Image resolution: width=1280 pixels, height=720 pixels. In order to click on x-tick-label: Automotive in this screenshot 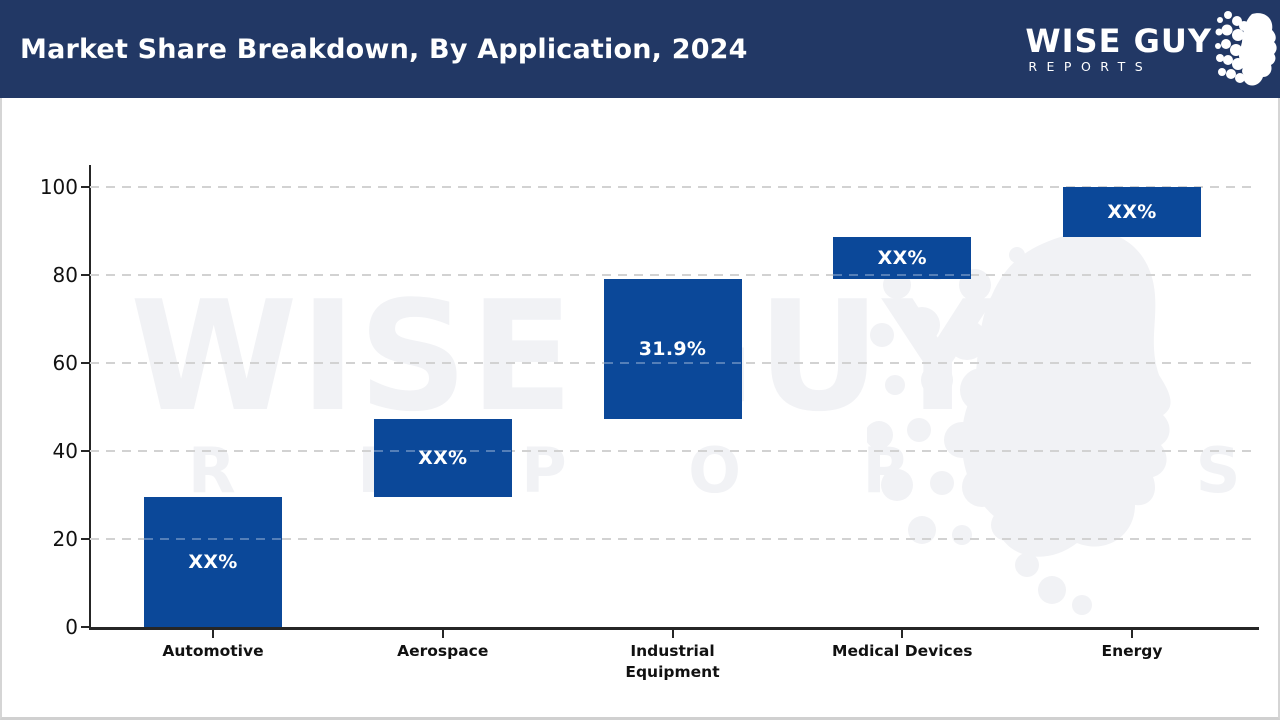, I will do `click(213, 651)`.